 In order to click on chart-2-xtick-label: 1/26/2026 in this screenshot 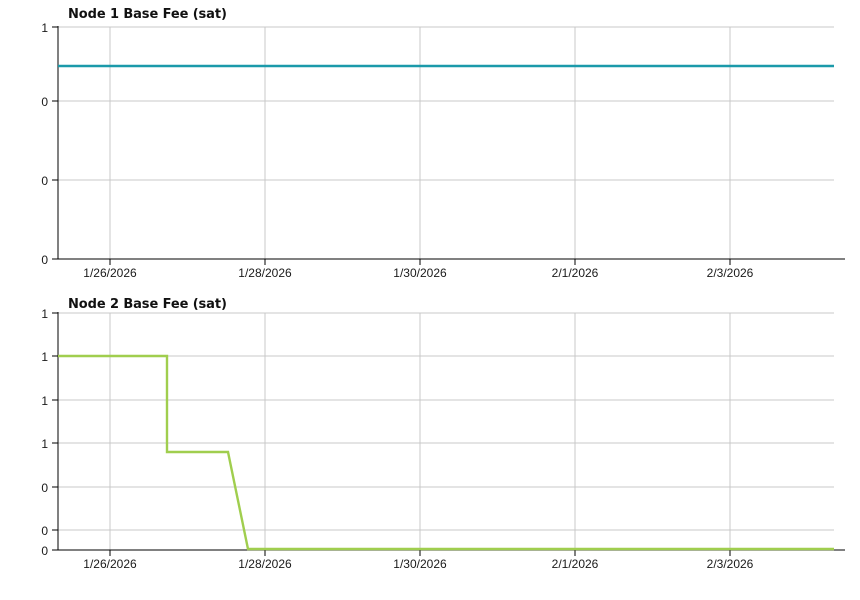, I will do `click(110, 564)`.